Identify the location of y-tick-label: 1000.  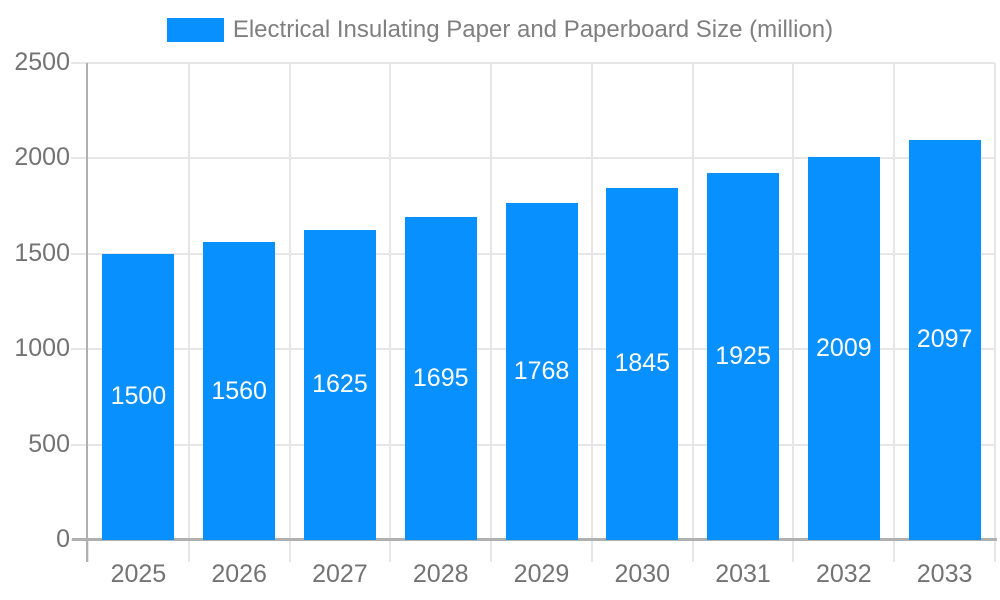
(42, 348).